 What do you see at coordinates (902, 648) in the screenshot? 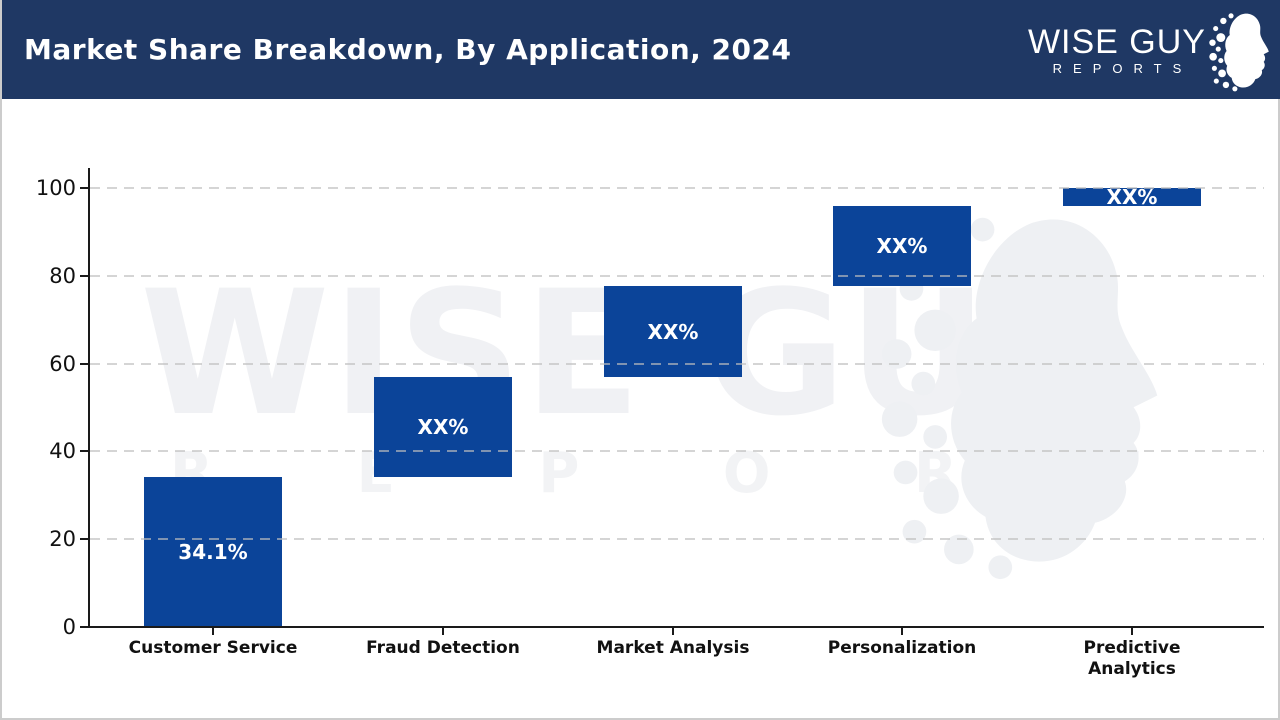
I see `x-axis-label-personalization: Personalization` at bounding box center [902, 648].